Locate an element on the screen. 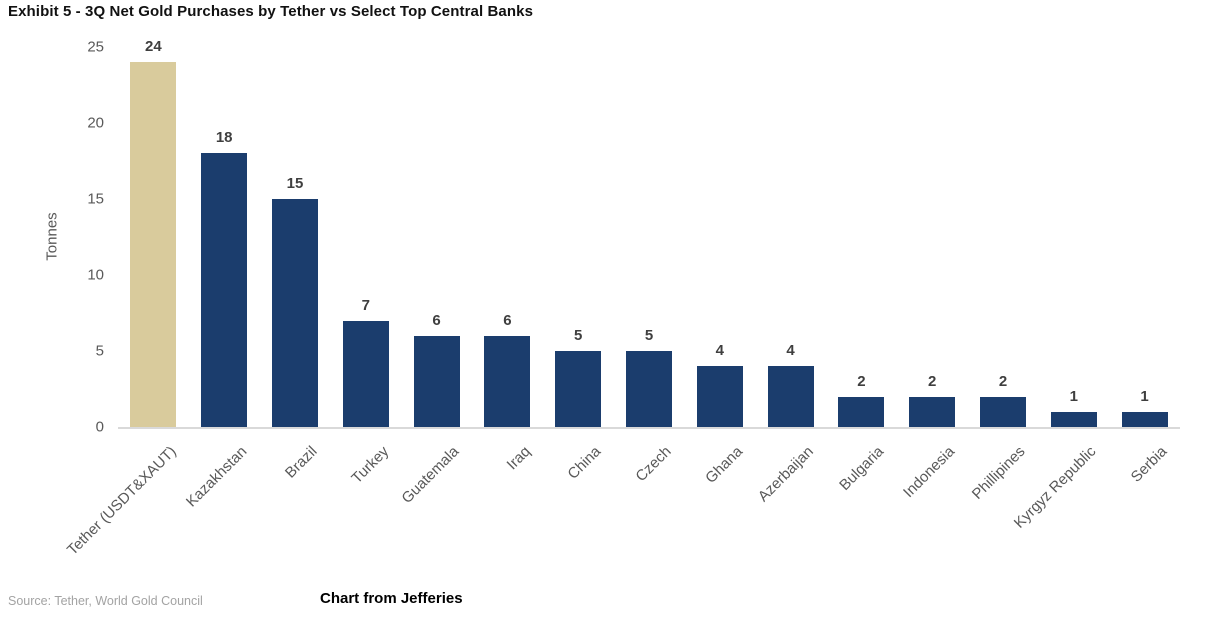 This screenshot has height=626, width=1211. x-axis-label-kazakhstan: Kazakhstan is located at coordinates (216, 477).